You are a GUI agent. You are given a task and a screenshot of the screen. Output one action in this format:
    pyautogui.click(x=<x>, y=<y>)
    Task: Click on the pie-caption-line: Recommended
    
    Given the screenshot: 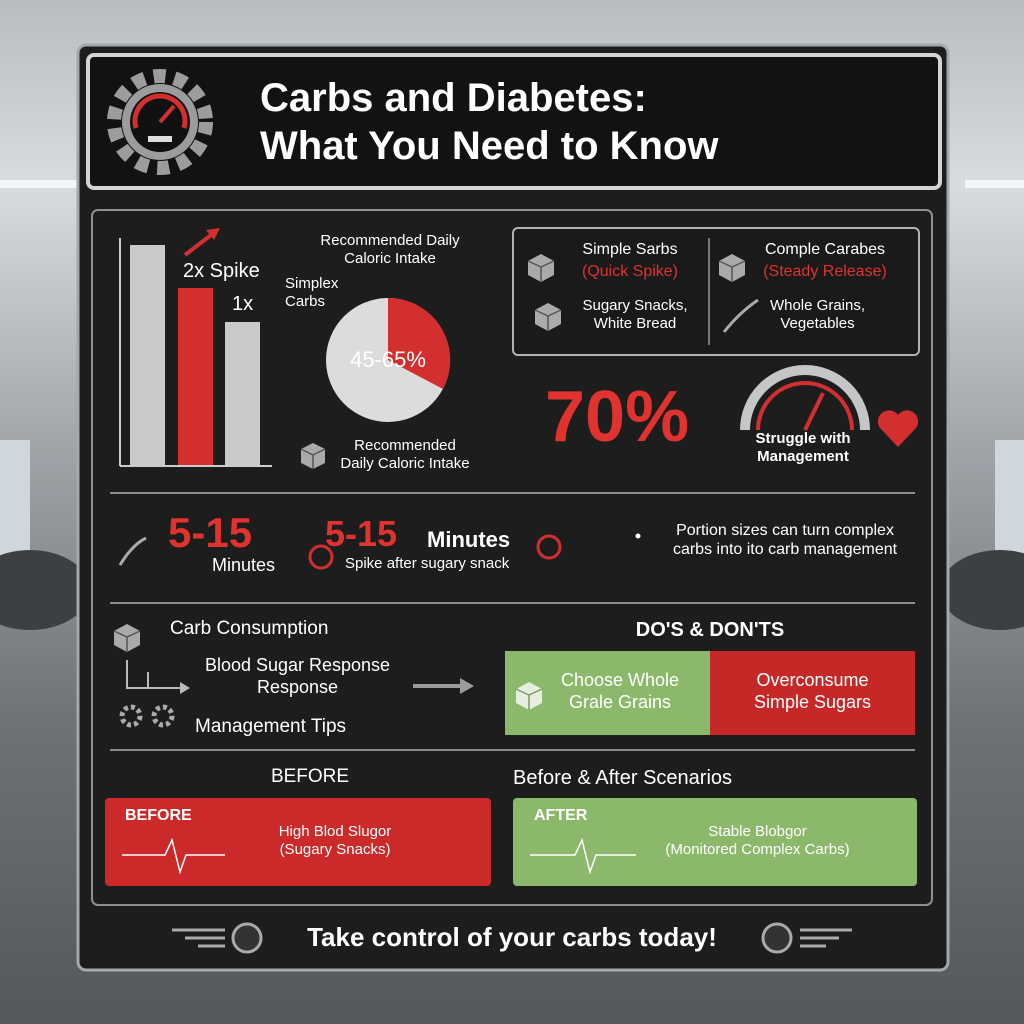 What is the action you would take?
    pyautogui.click(x=405, y=445)
    